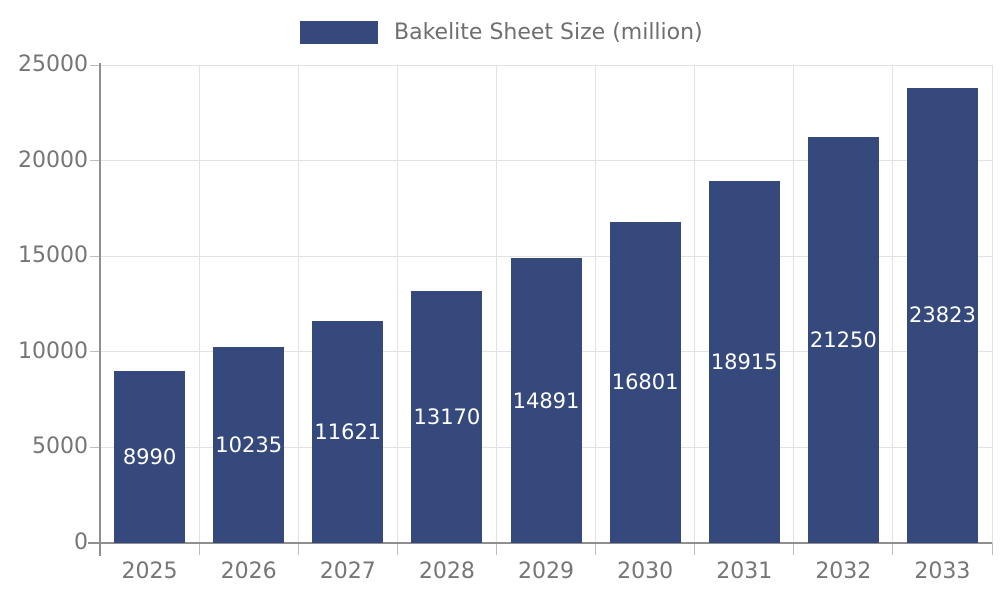 Image resolution: width=1000 pixels, height=600 pixels. I want to click on bar-value-label: 14891, so click(546, 400).